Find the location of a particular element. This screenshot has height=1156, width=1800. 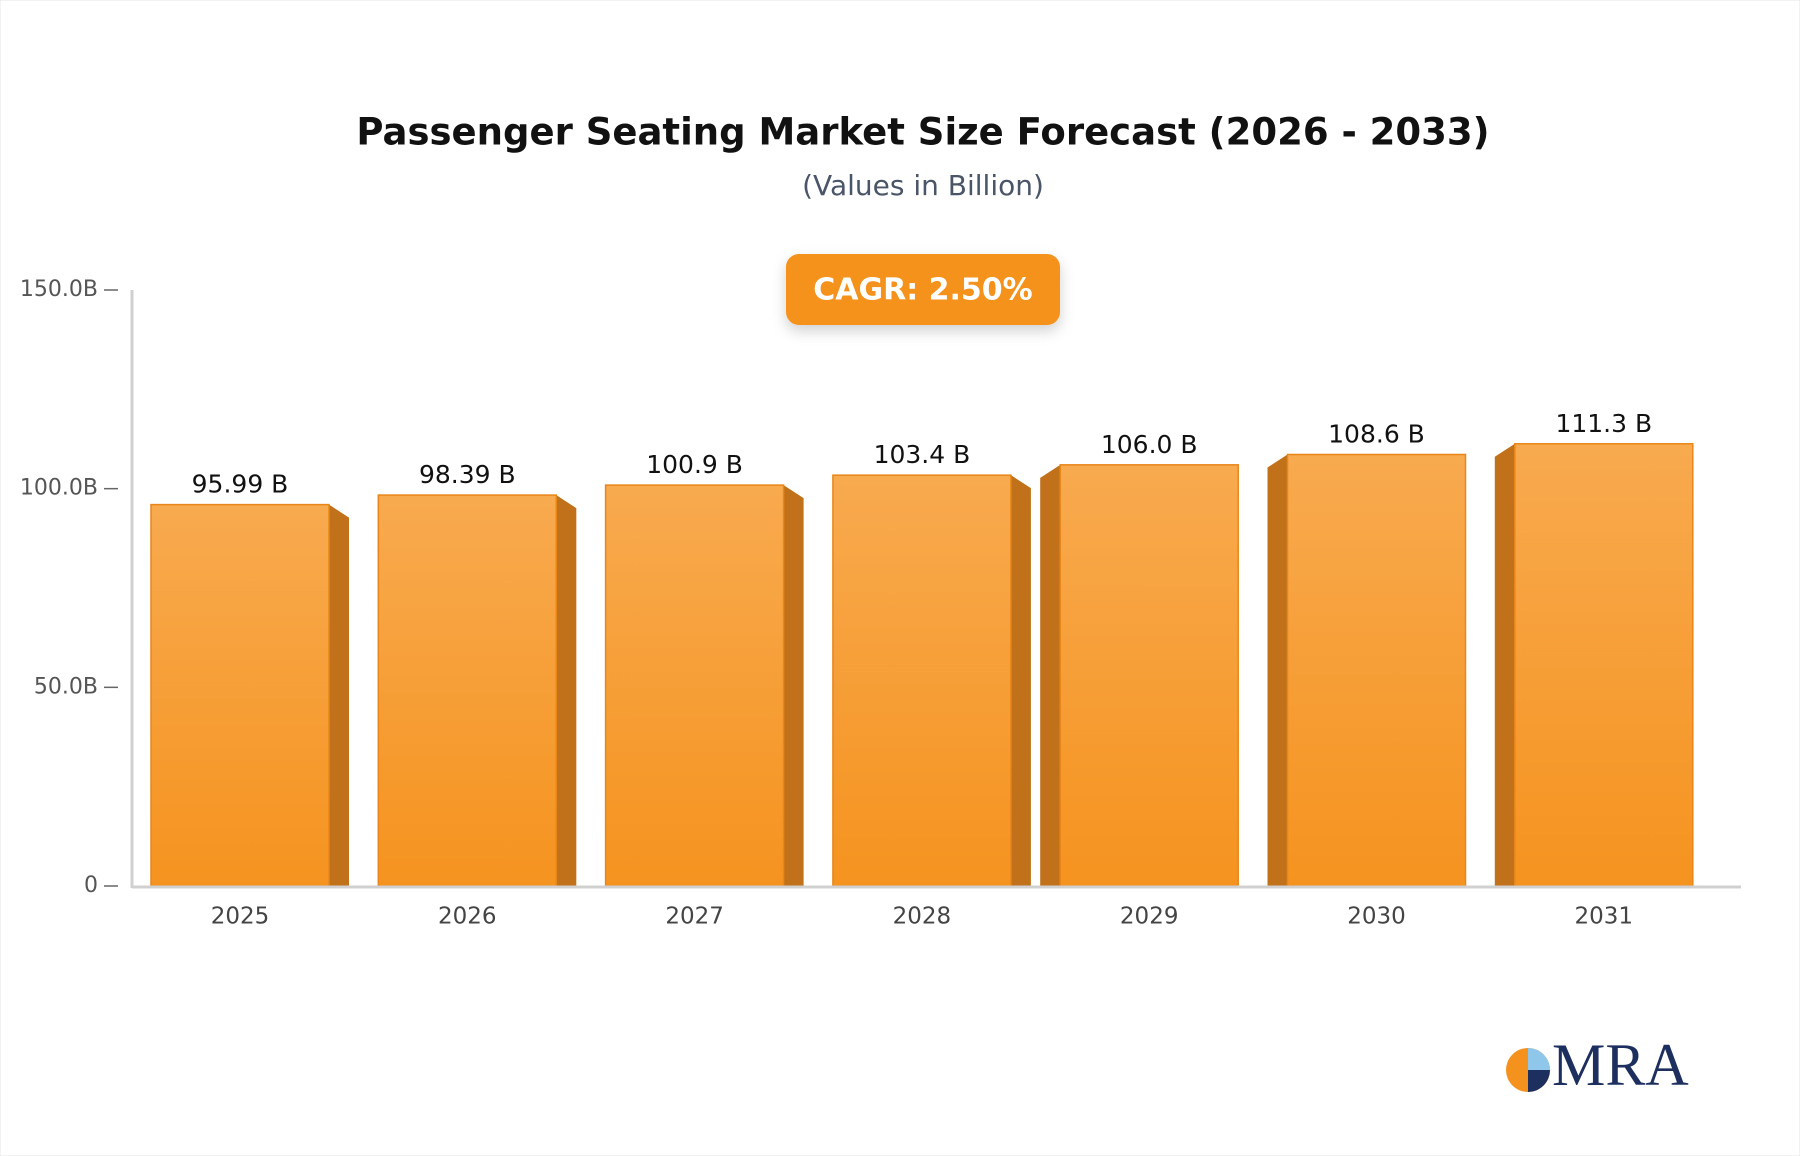

cagr-badge: CAGR: 2.50% is located at coordinates (923, 289).